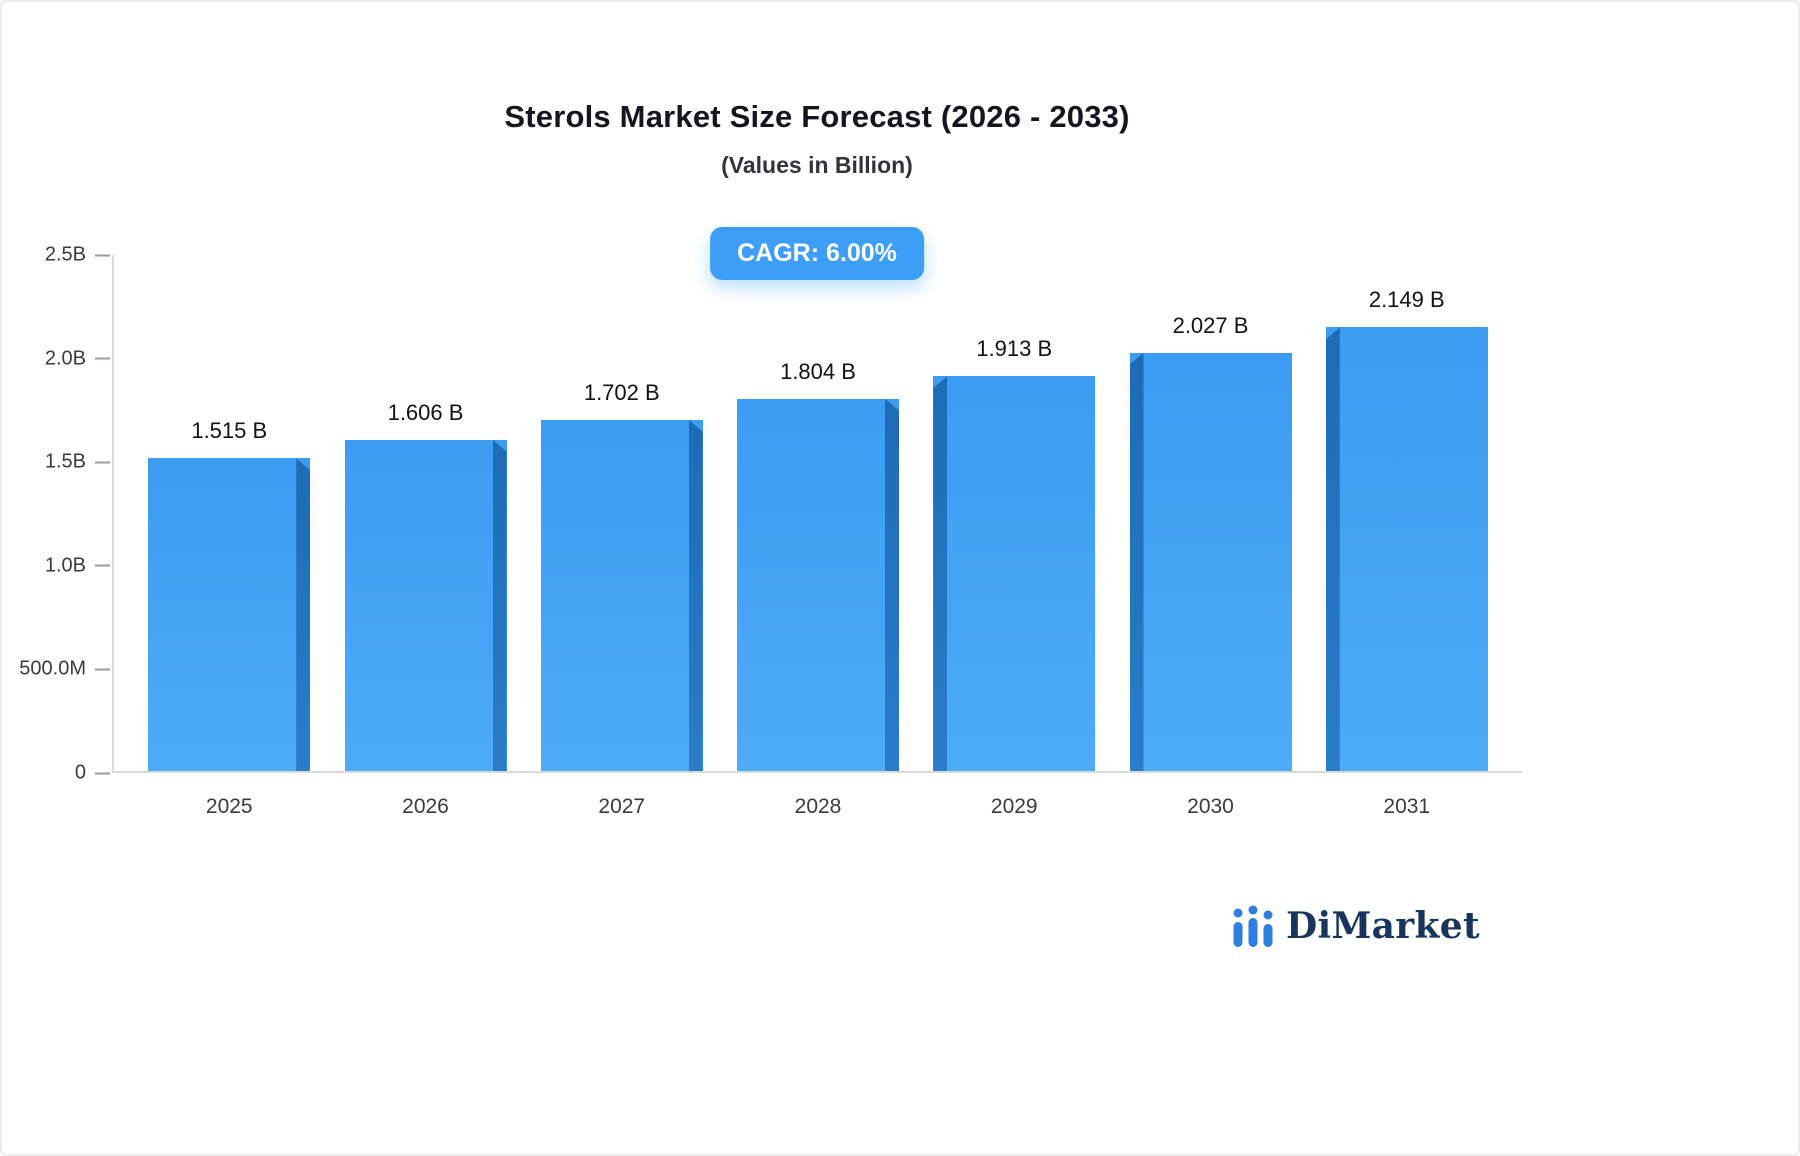 This screenshot has width=1800, height=1156. I want to click on y-tick: 1.5B, so click(77, 462).